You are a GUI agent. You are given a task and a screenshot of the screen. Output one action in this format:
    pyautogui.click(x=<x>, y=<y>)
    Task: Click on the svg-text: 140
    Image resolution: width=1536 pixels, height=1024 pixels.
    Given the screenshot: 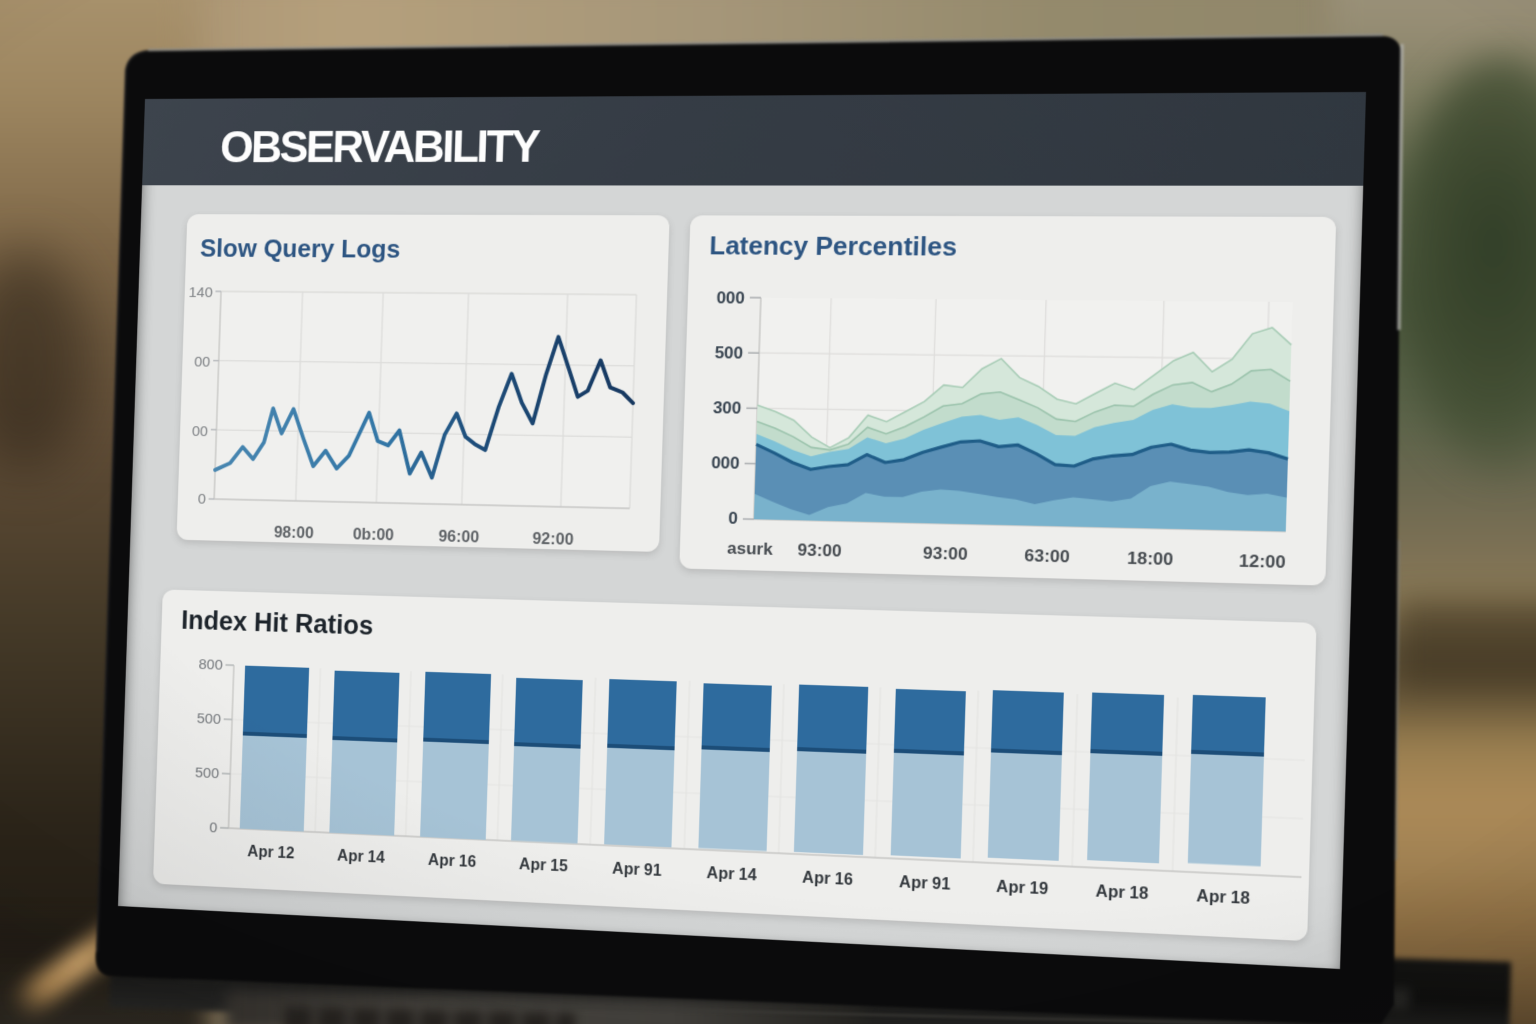 What is the action you would take?
    pyautogui.click(x=200, y=293)
    